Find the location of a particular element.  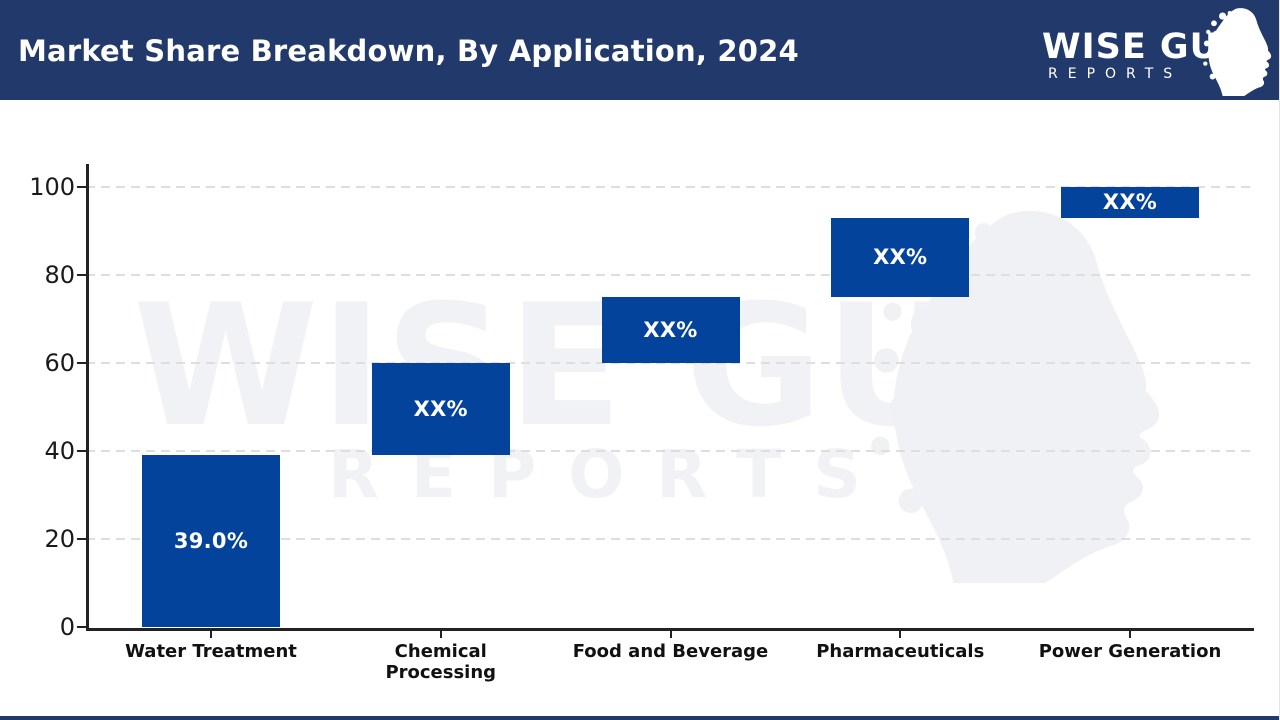

wiseguy-face-icon is located at coordinates (1237, 51).